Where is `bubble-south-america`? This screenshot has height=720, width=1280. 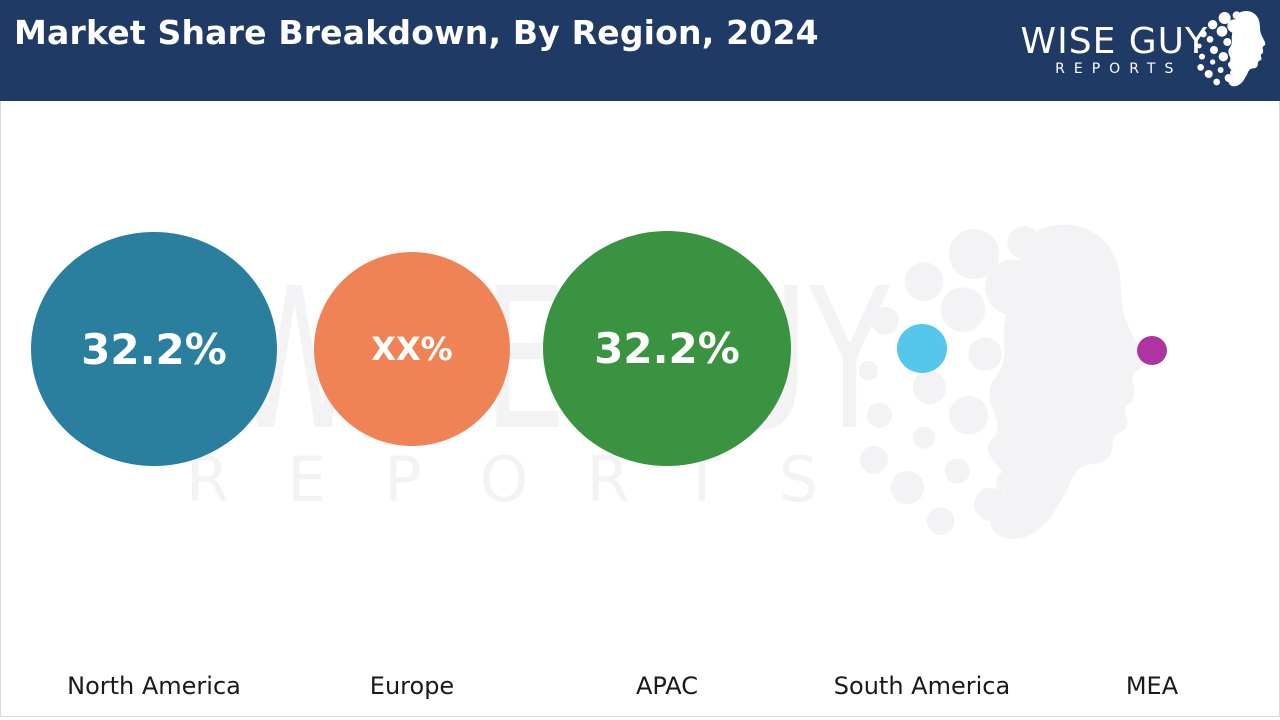
bubble-south-america is located at coordinates (922, 348).